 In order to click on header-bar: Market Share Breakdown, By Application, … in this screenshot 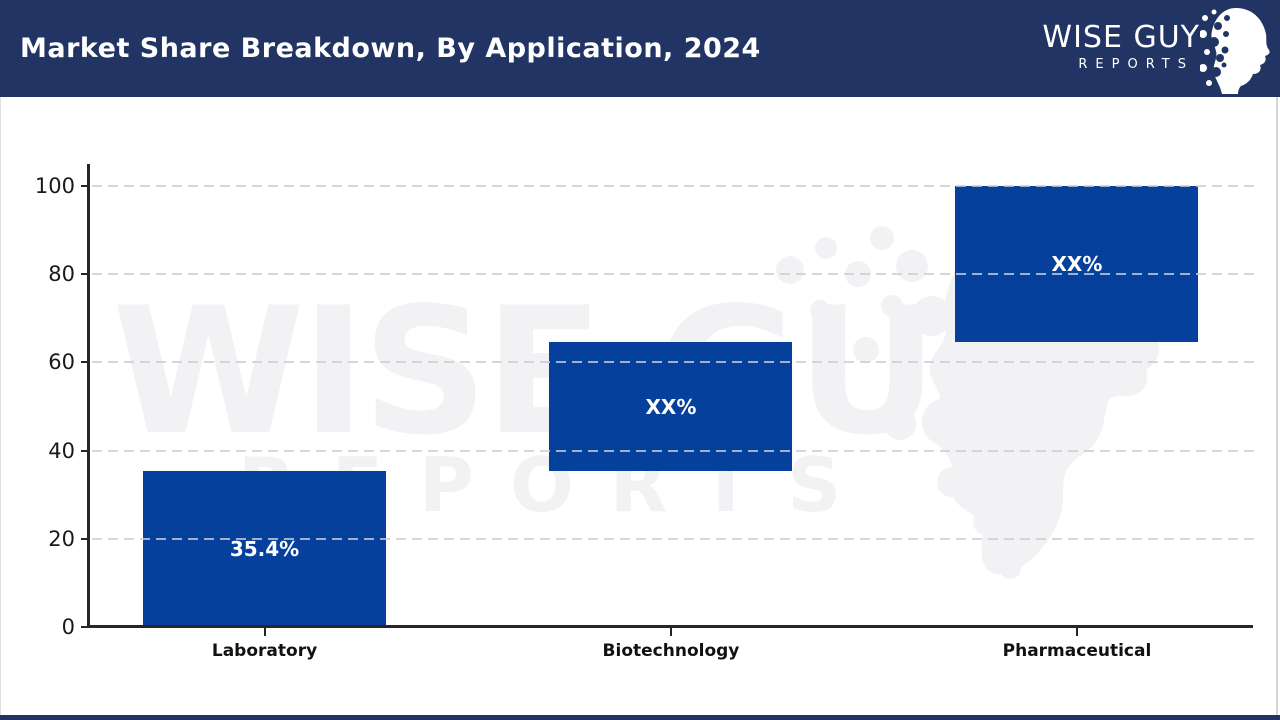, I will do `click(640, 48)`.